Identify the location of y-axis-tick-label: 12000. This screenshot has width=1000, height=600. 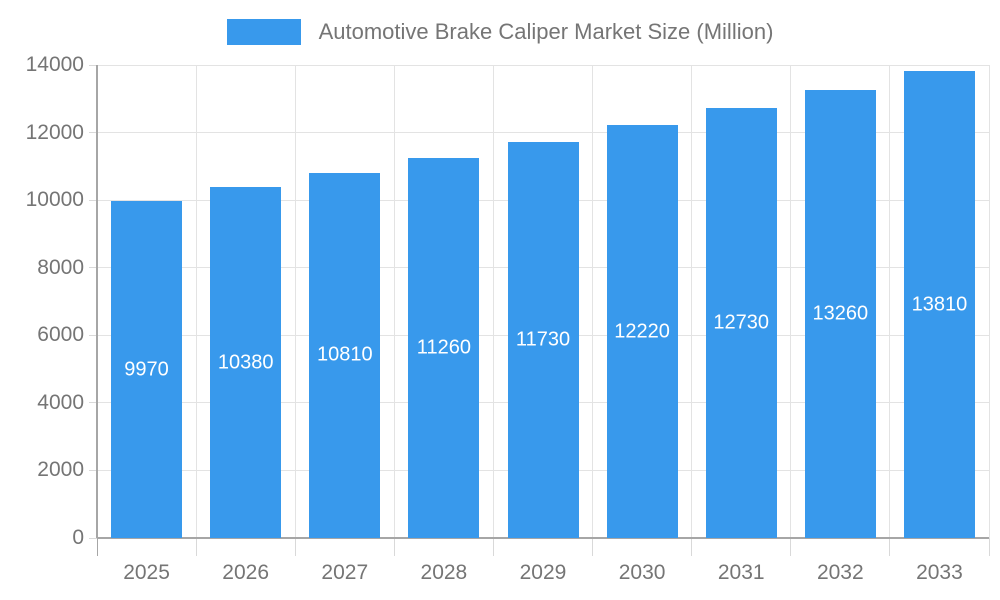
(54, 132).